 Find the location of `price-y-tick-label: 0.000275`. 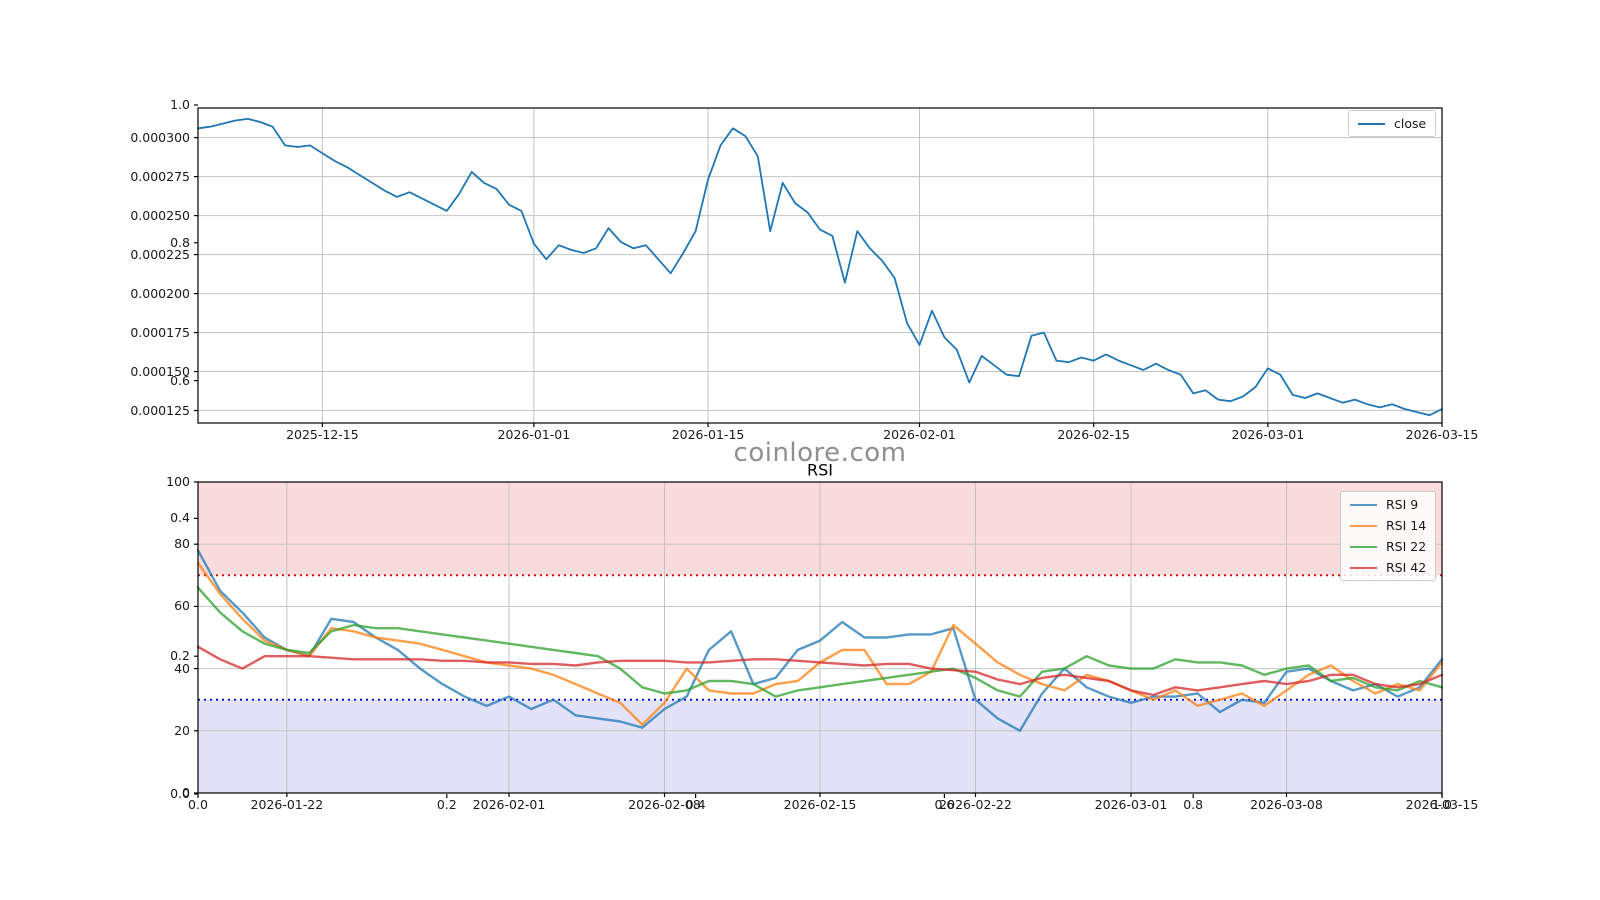

price-y-tick-label: 0.000275 is located at coordinates (160, 176).